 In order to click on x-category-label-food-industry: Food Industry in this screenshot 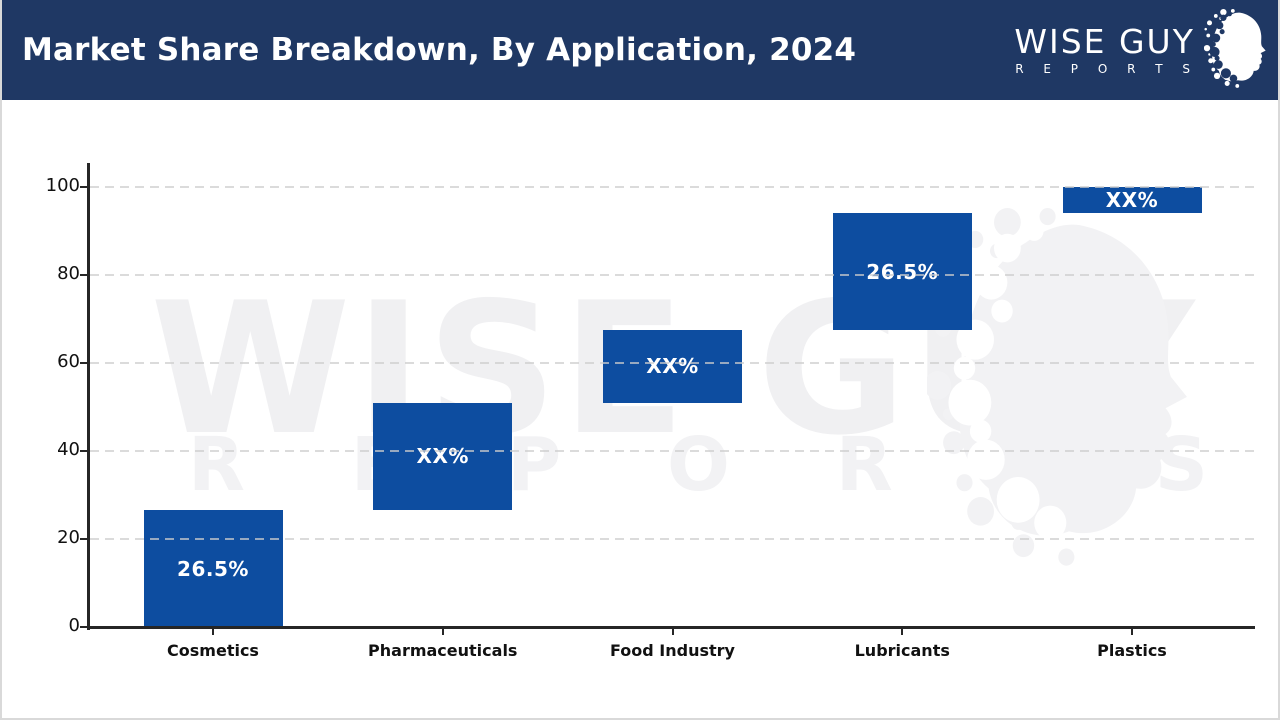, I will do `click(672, 650)`.